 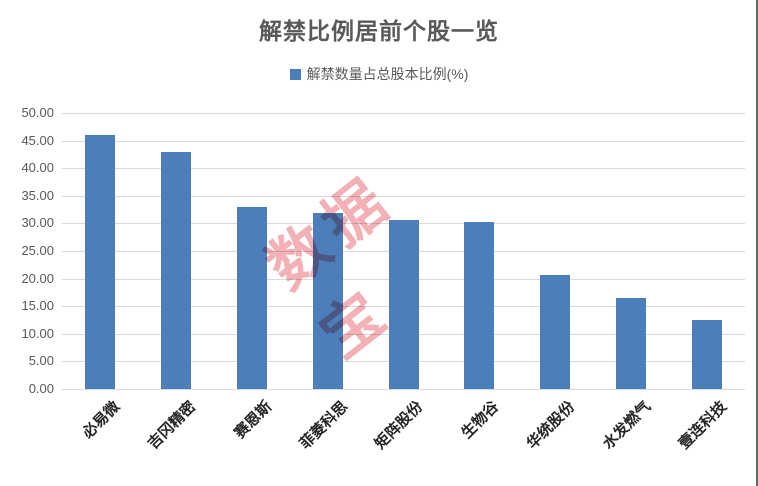 What do you see at coordinates (627, 425) in the screenshot?
I see `x-axis-tick-label: 水发燃气` at bounding box center [627, 425].